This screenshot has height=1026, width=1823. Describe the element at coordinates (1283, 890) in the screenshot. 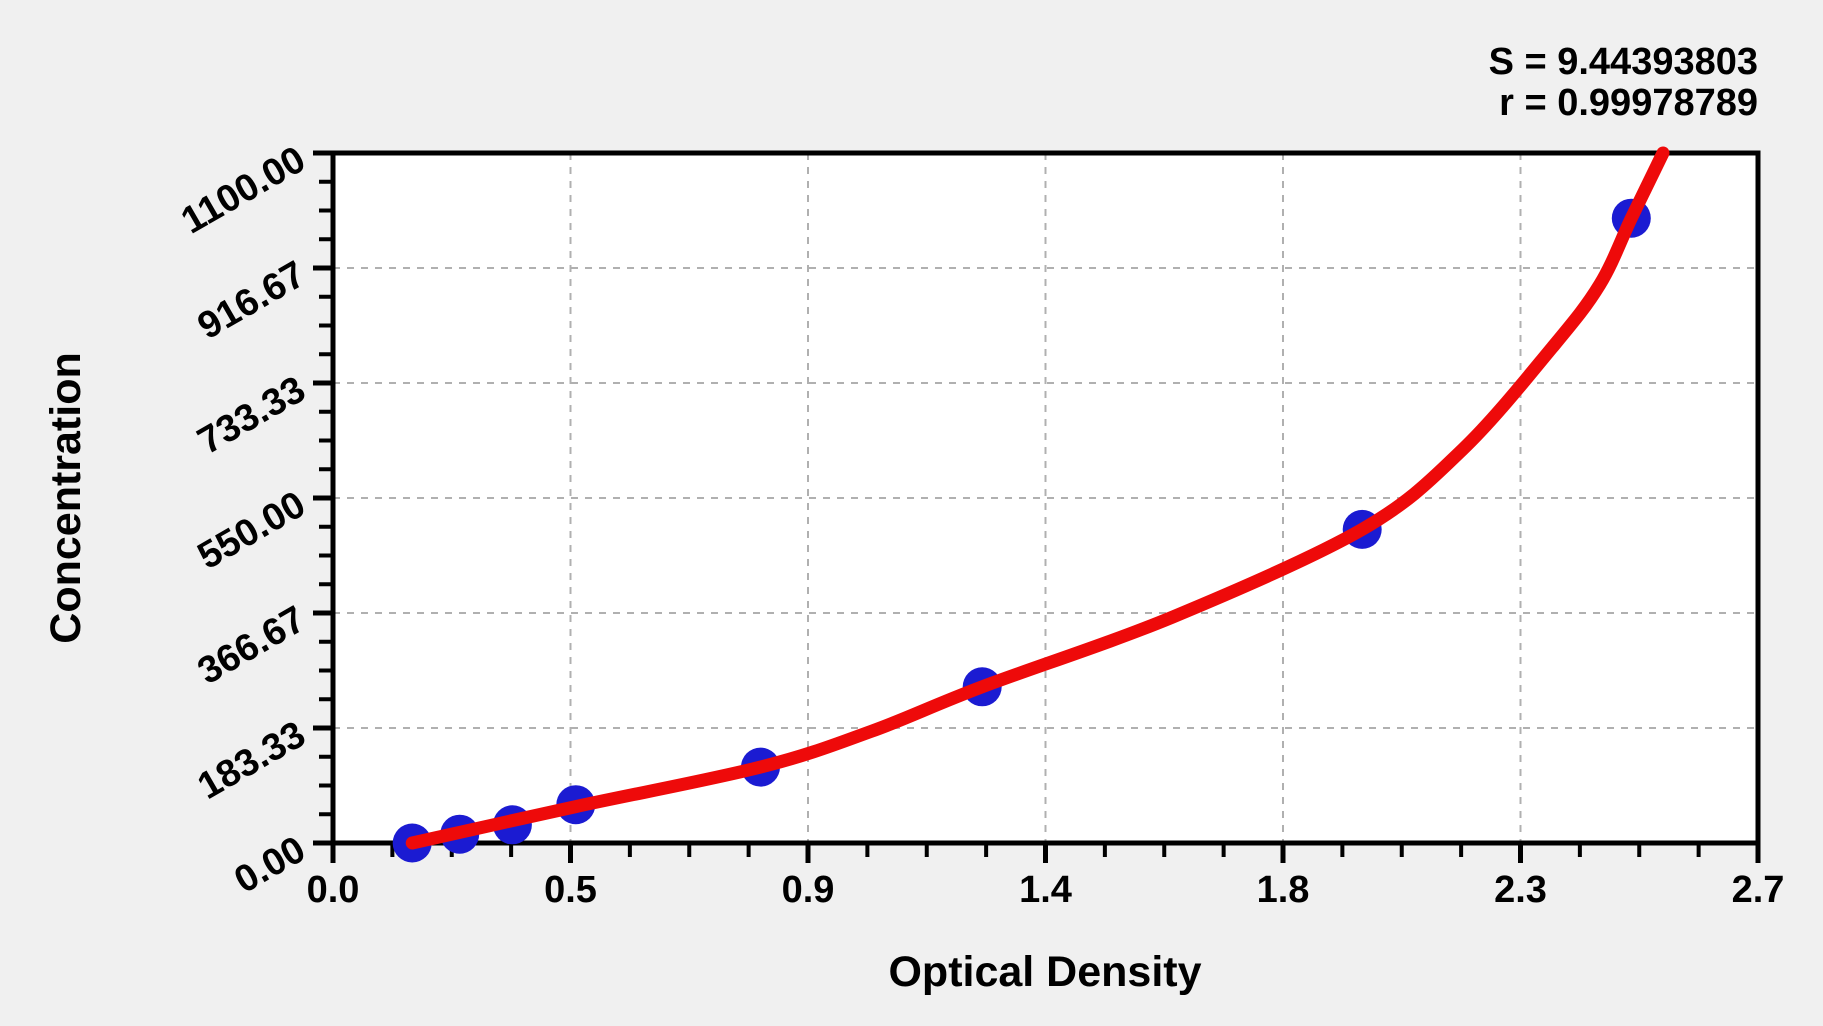

I see `x-tick-label: 1.8` at that location.